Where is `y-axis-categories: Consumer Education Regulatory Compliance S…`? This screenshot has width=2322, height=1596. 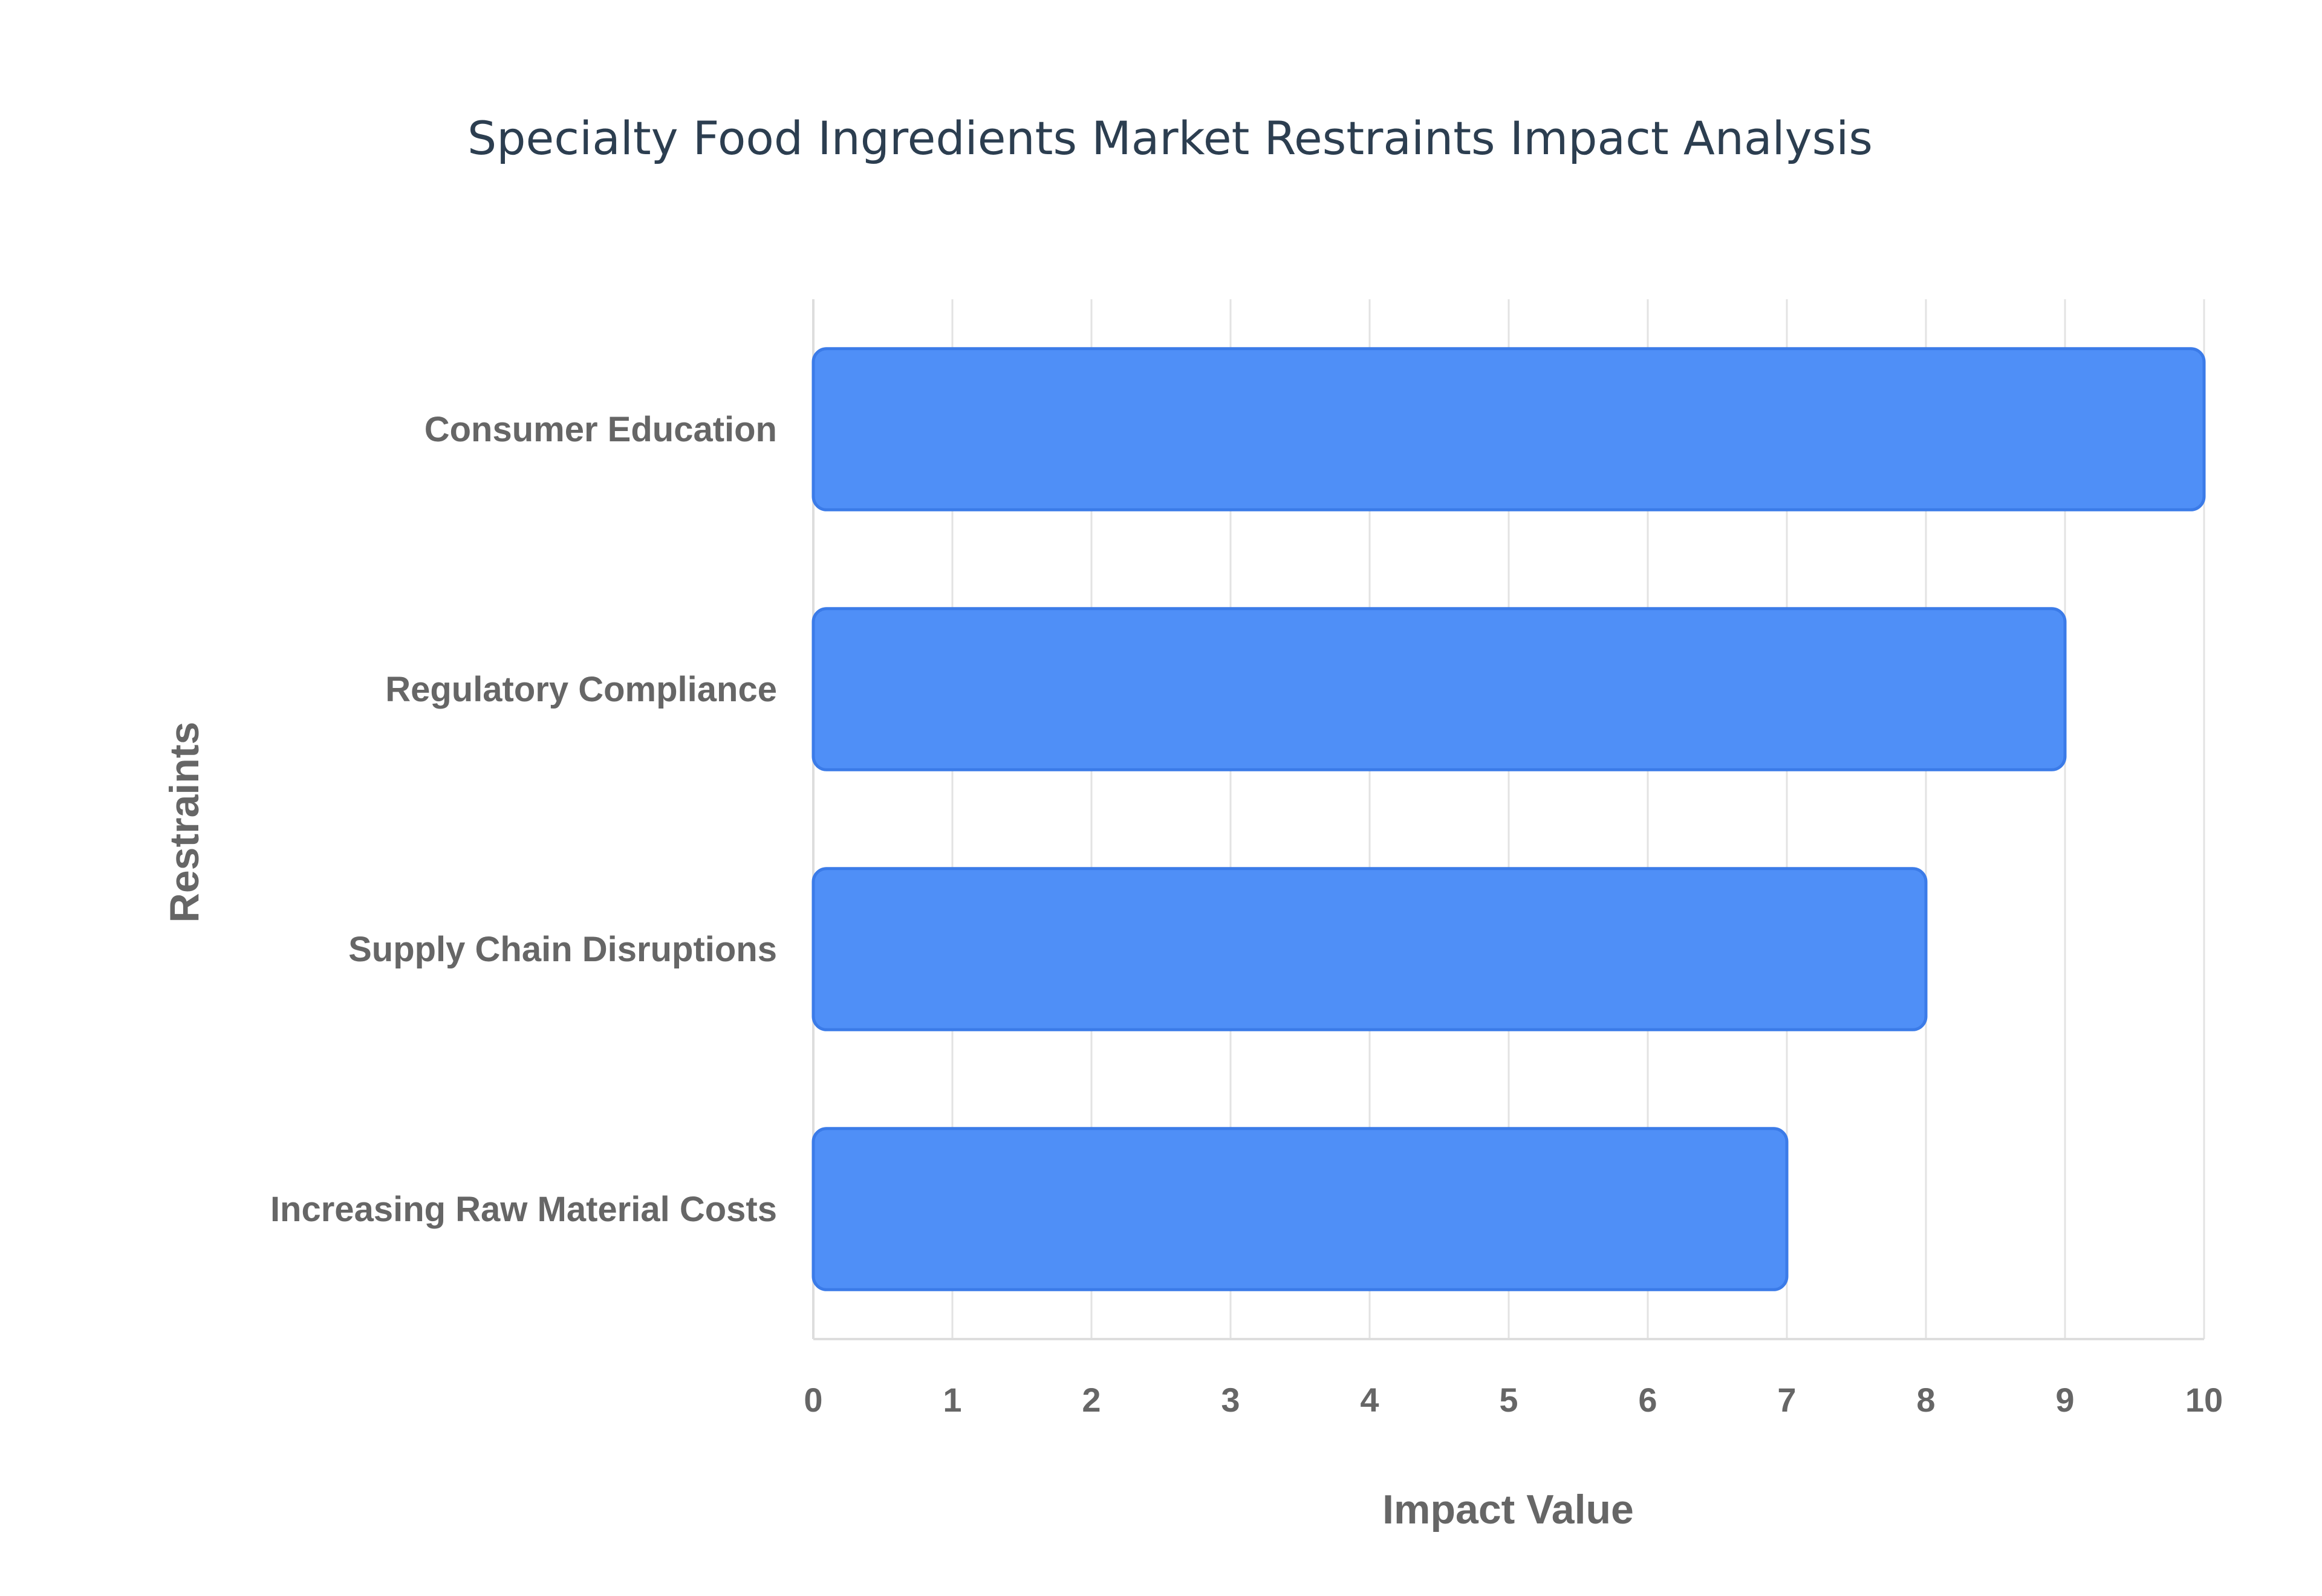 y-axis-categories: Consumer Education Regulatory Compliance S… is located at coordinates (523, 819).